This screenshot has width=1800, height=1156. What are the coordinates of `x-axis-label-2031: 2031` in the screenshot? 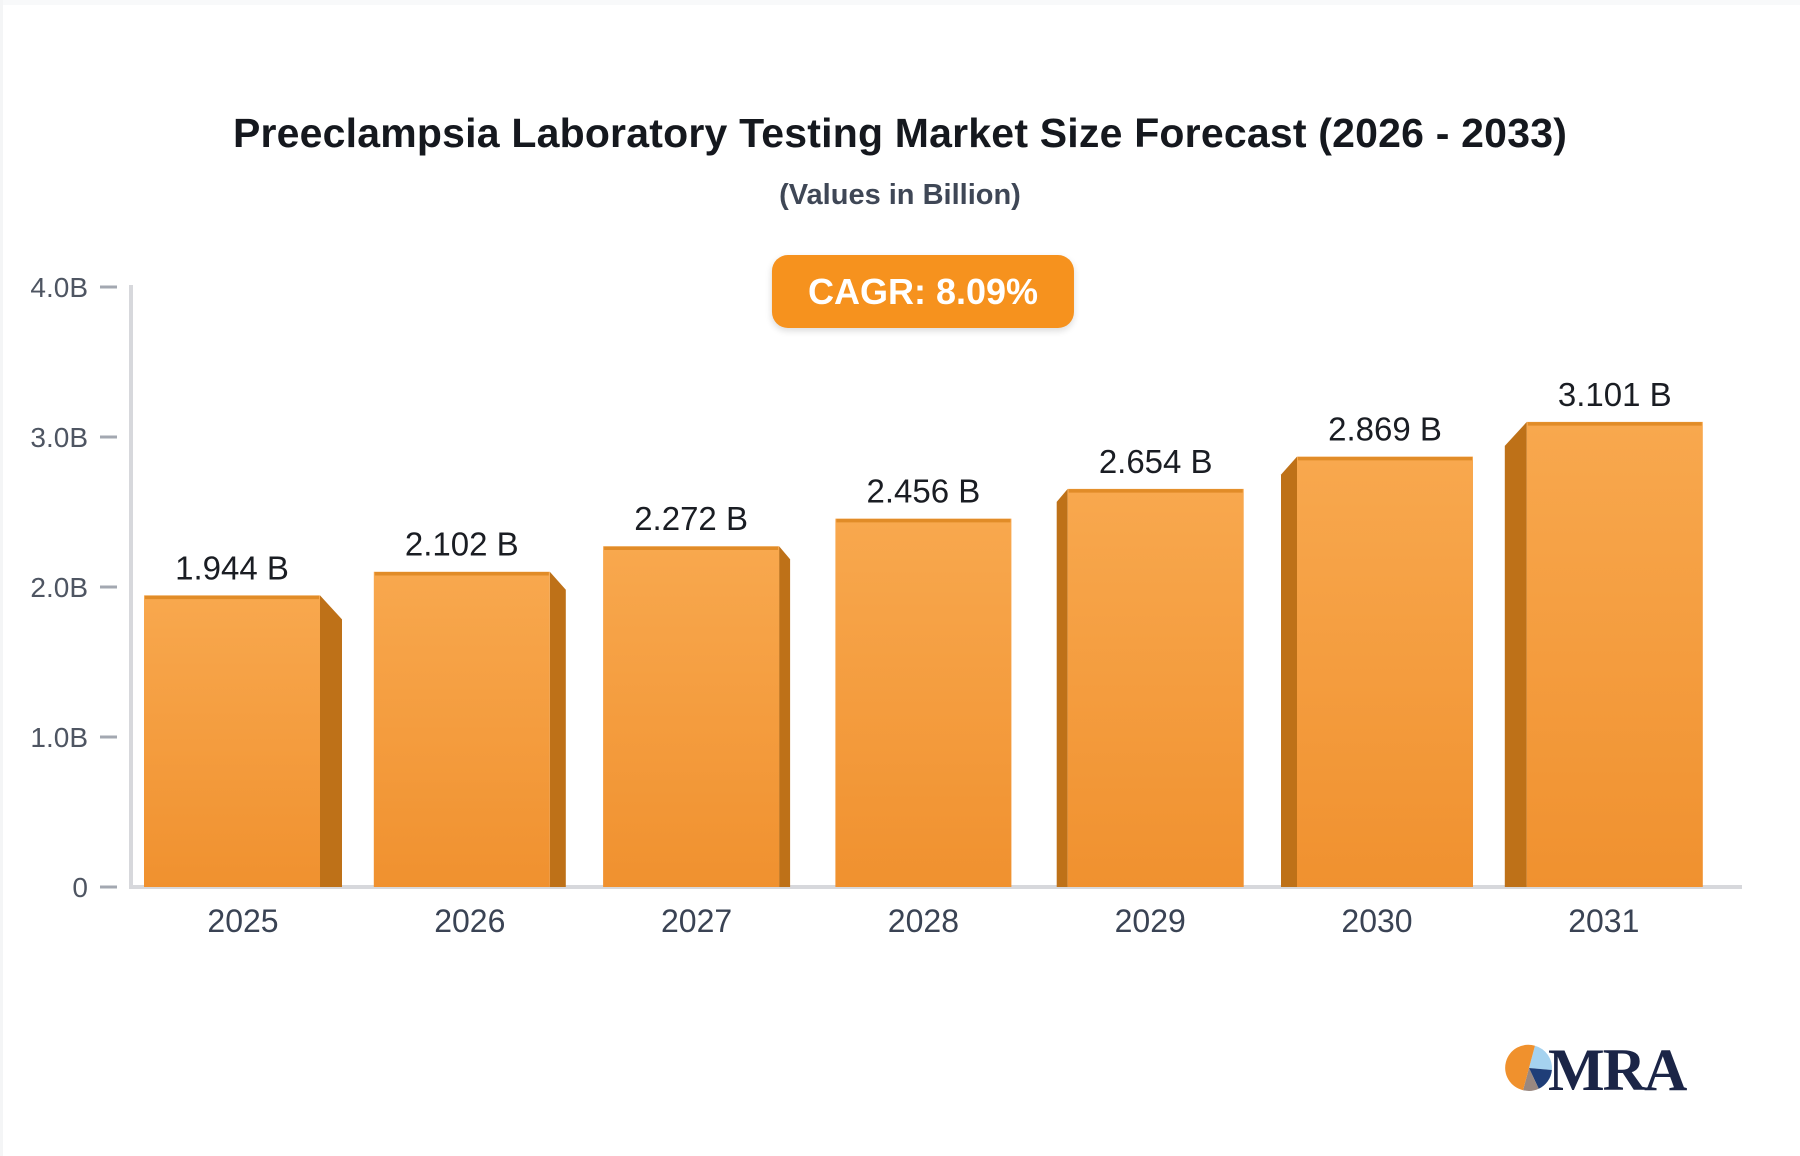 It's located at (1603, 921).